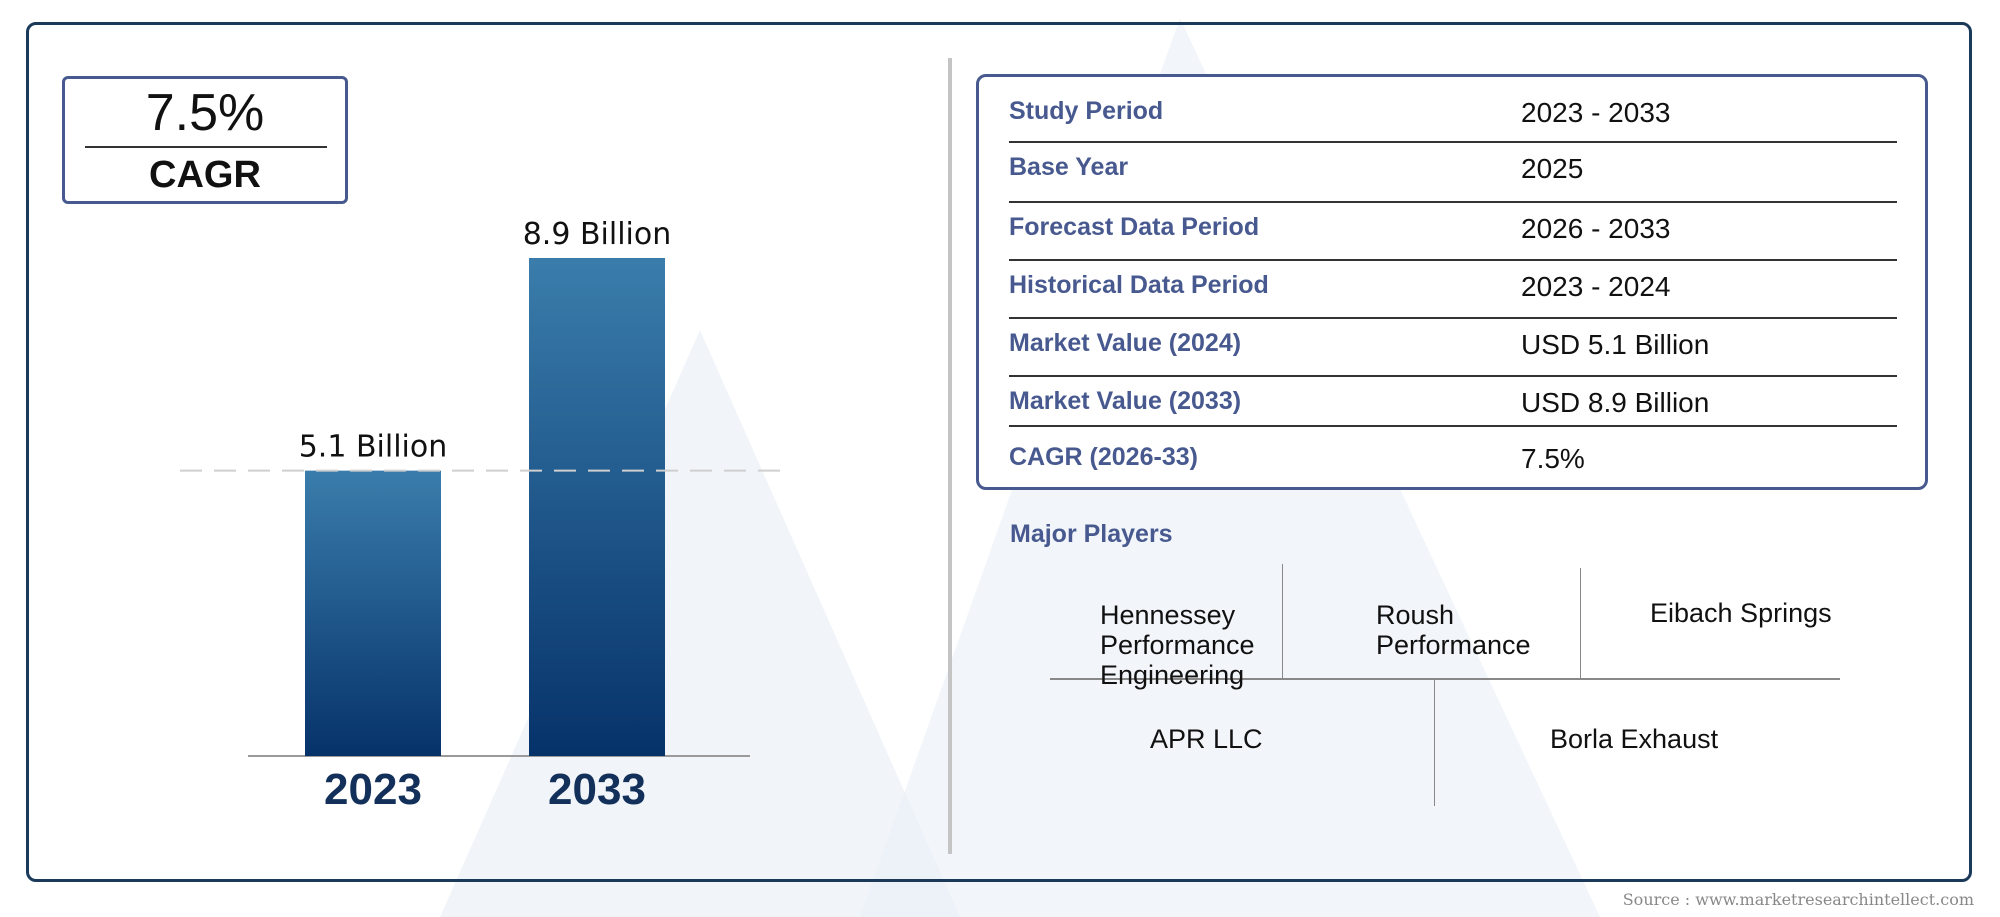  Describe the element at coordinates (1453, 290) in the screenshot. I see `info-row: Historical Data Period 2023 - 2024` at that location.